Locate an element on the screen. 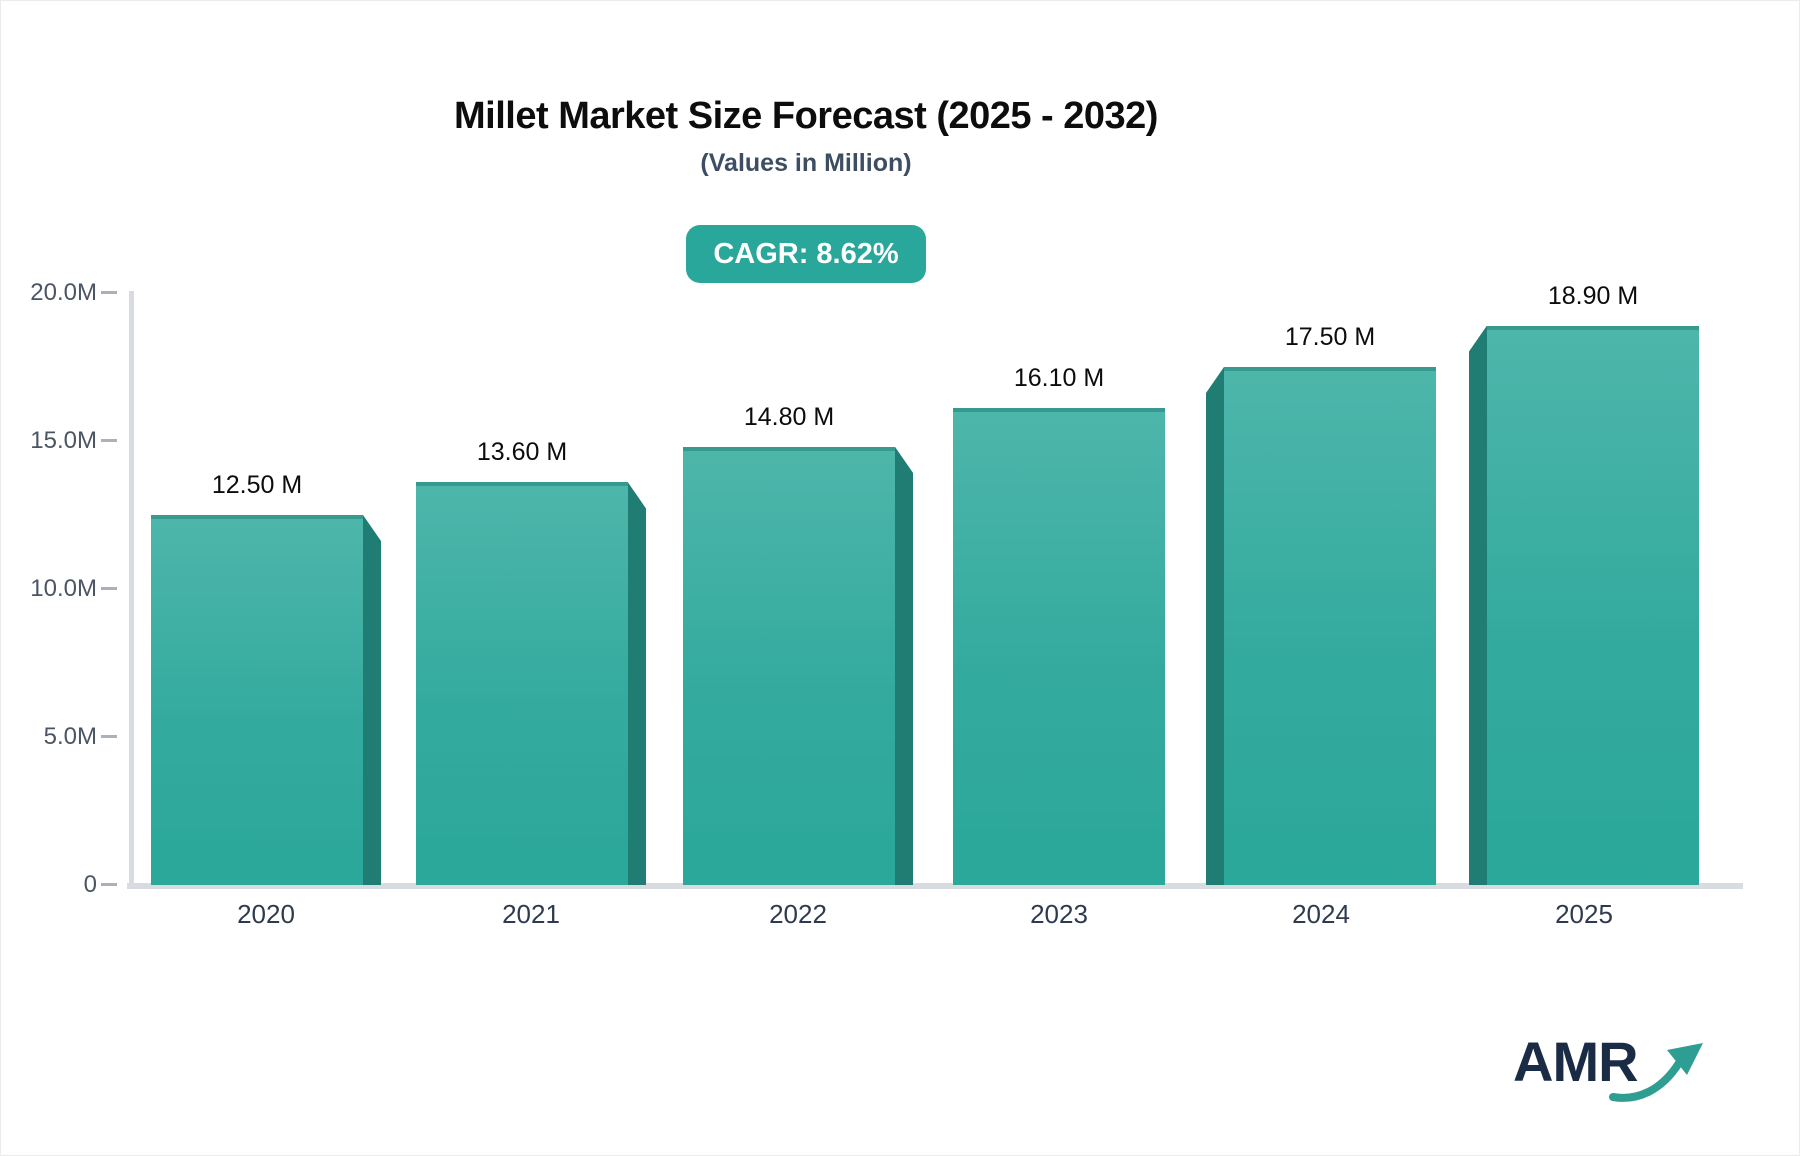 The image size is (1800, 1156). x-axis-category-label: 2025 is located at coordinates (1584, 914).